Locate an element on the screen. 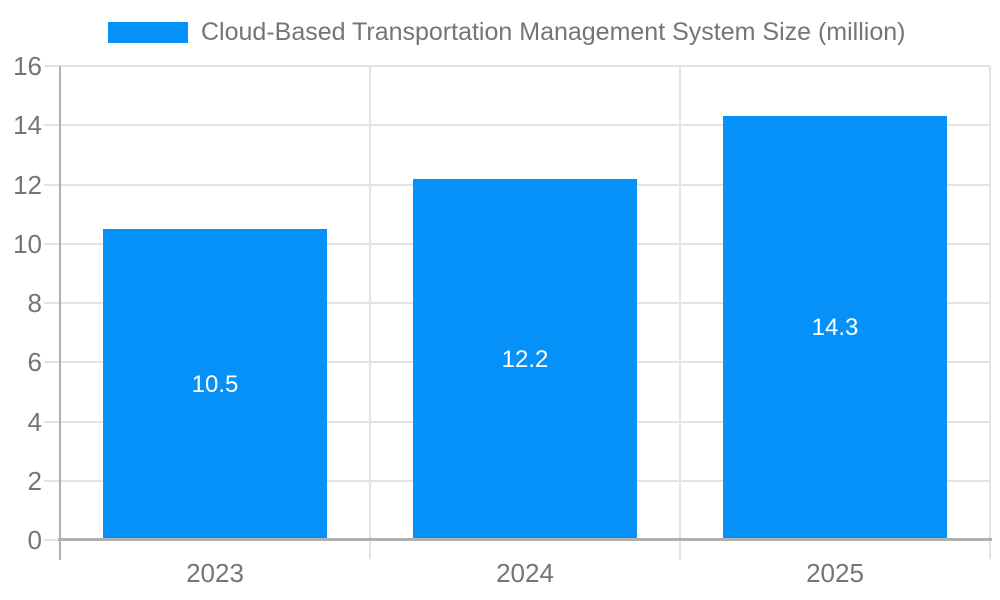 The height and width of the screenshot is (600, 1000). bar-2023: 10.5 is located at coordinates (215, 384).